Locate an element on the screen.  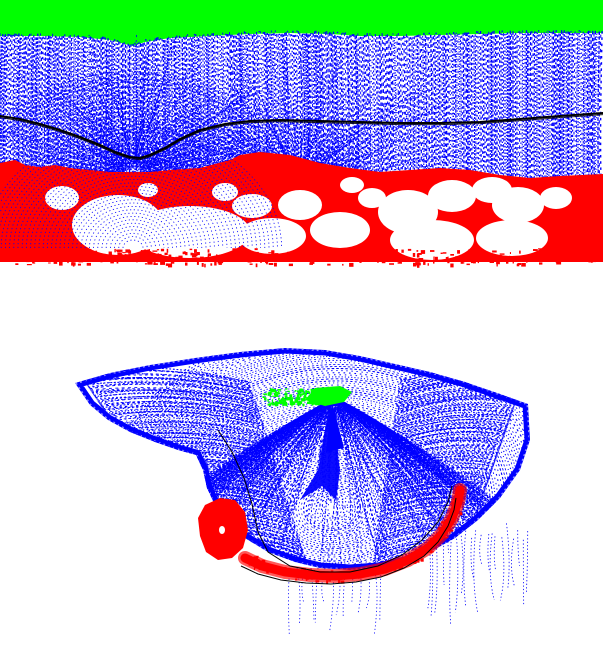
black-separatrix-curve is located at coordinates (335, 501).